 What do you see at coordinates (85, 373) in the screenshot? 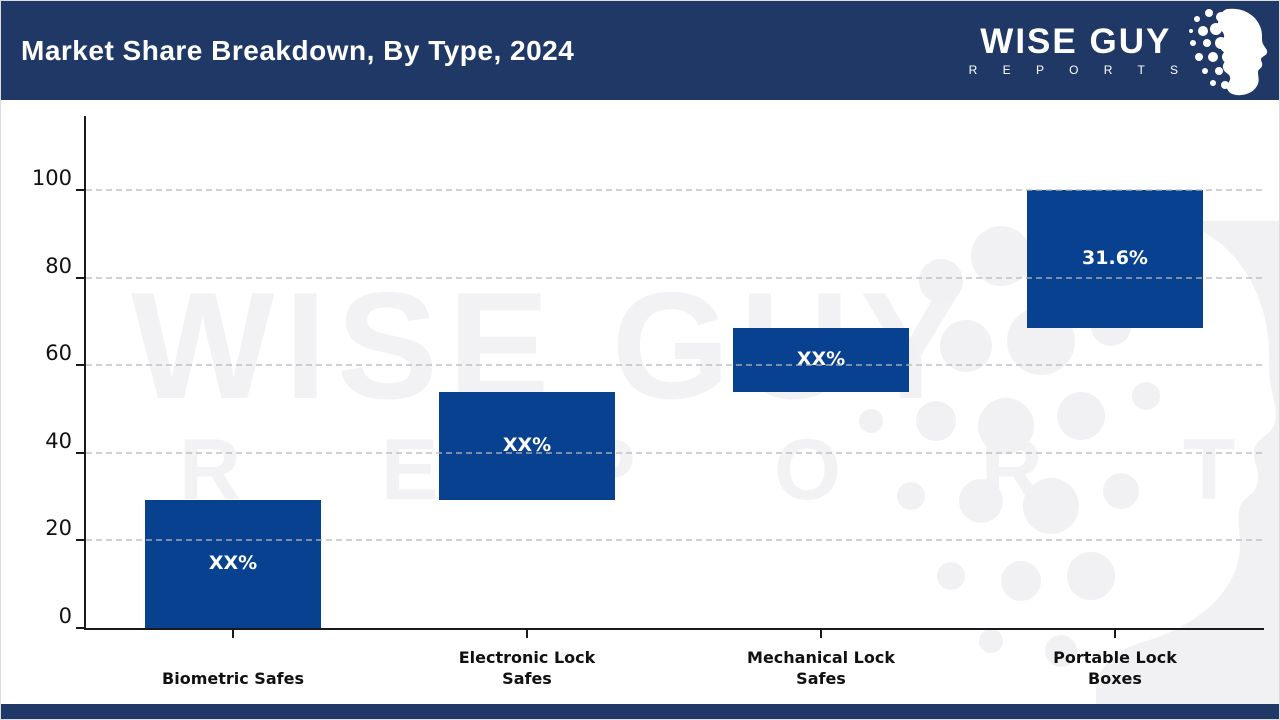
I see `y-axis-line` at bounding box center [85, 373].